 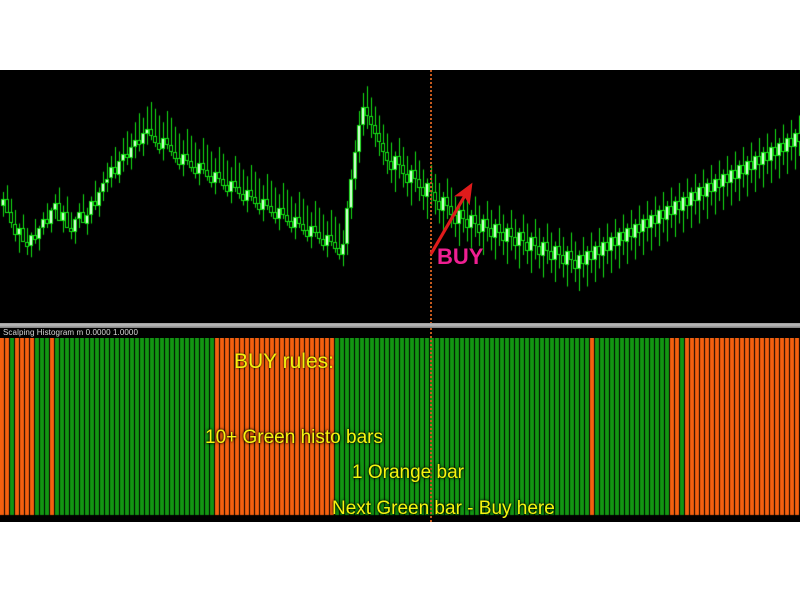 What do you see at coordinates (294, 437) in the screenshot?
I see `annotation-rule-green-bars: 10+ Green histo bars` at bounding box center [294, 437].